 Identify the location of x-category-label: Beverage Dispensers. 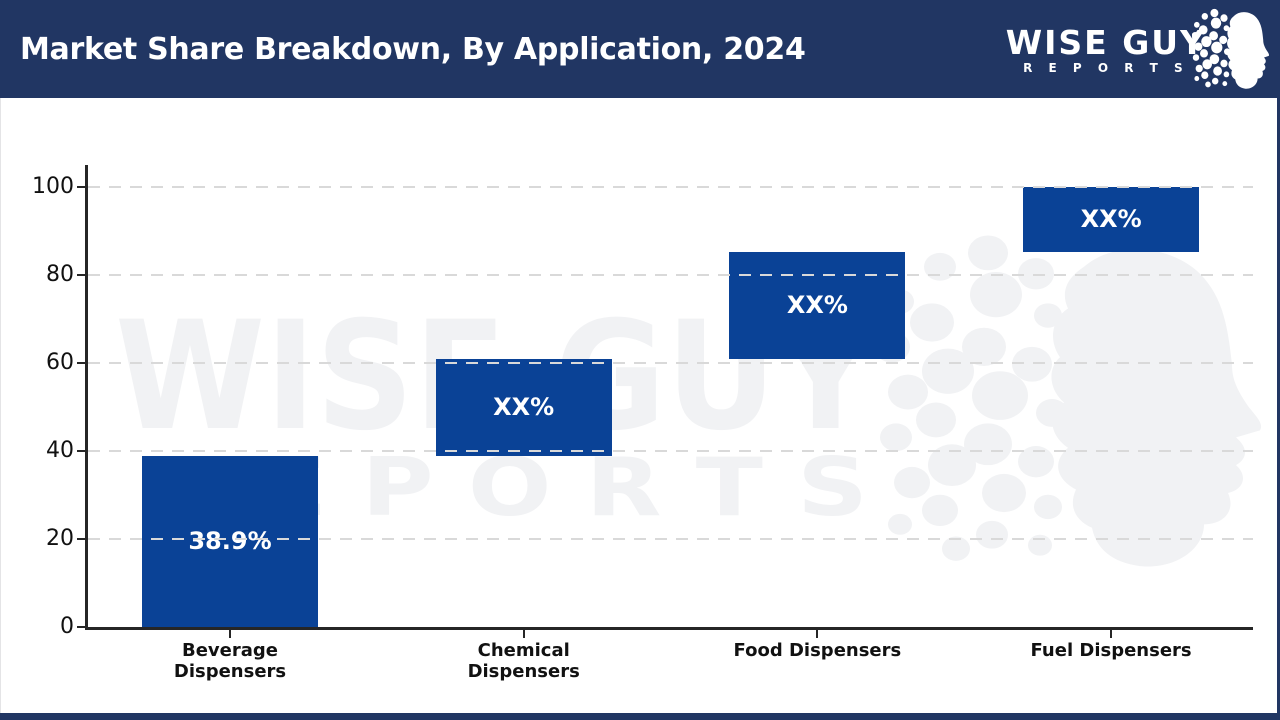
(230, 661).